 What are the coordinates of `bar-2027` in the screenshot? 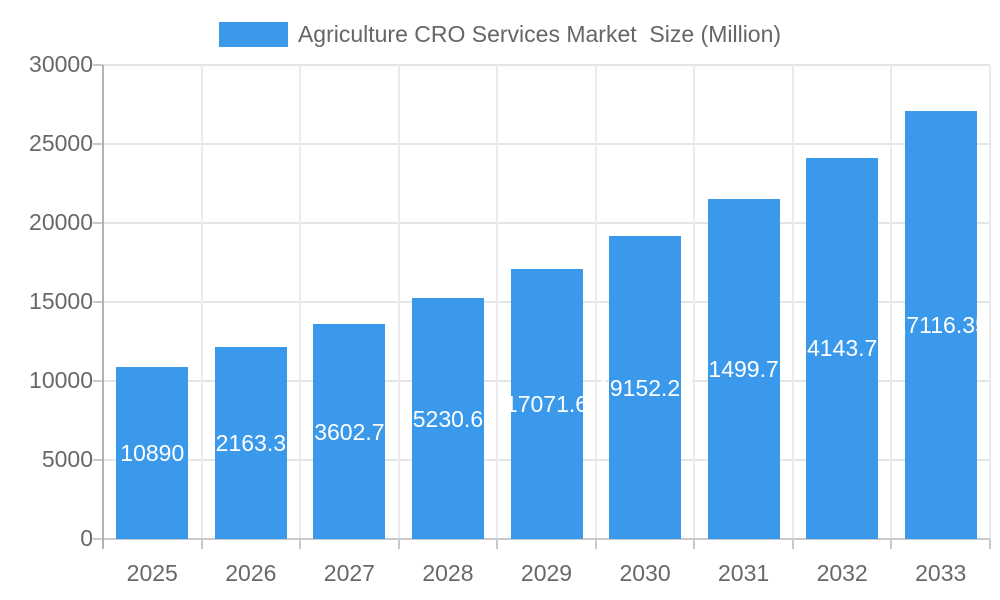 It's located at (349, 431).